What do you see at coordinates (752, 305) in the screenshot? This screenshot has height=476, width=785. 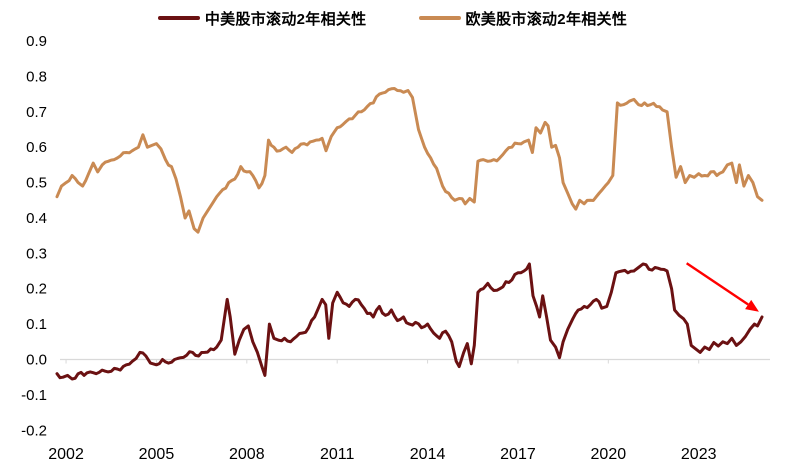 I see `trend-arrow-head` at bounding box center [752, 305].